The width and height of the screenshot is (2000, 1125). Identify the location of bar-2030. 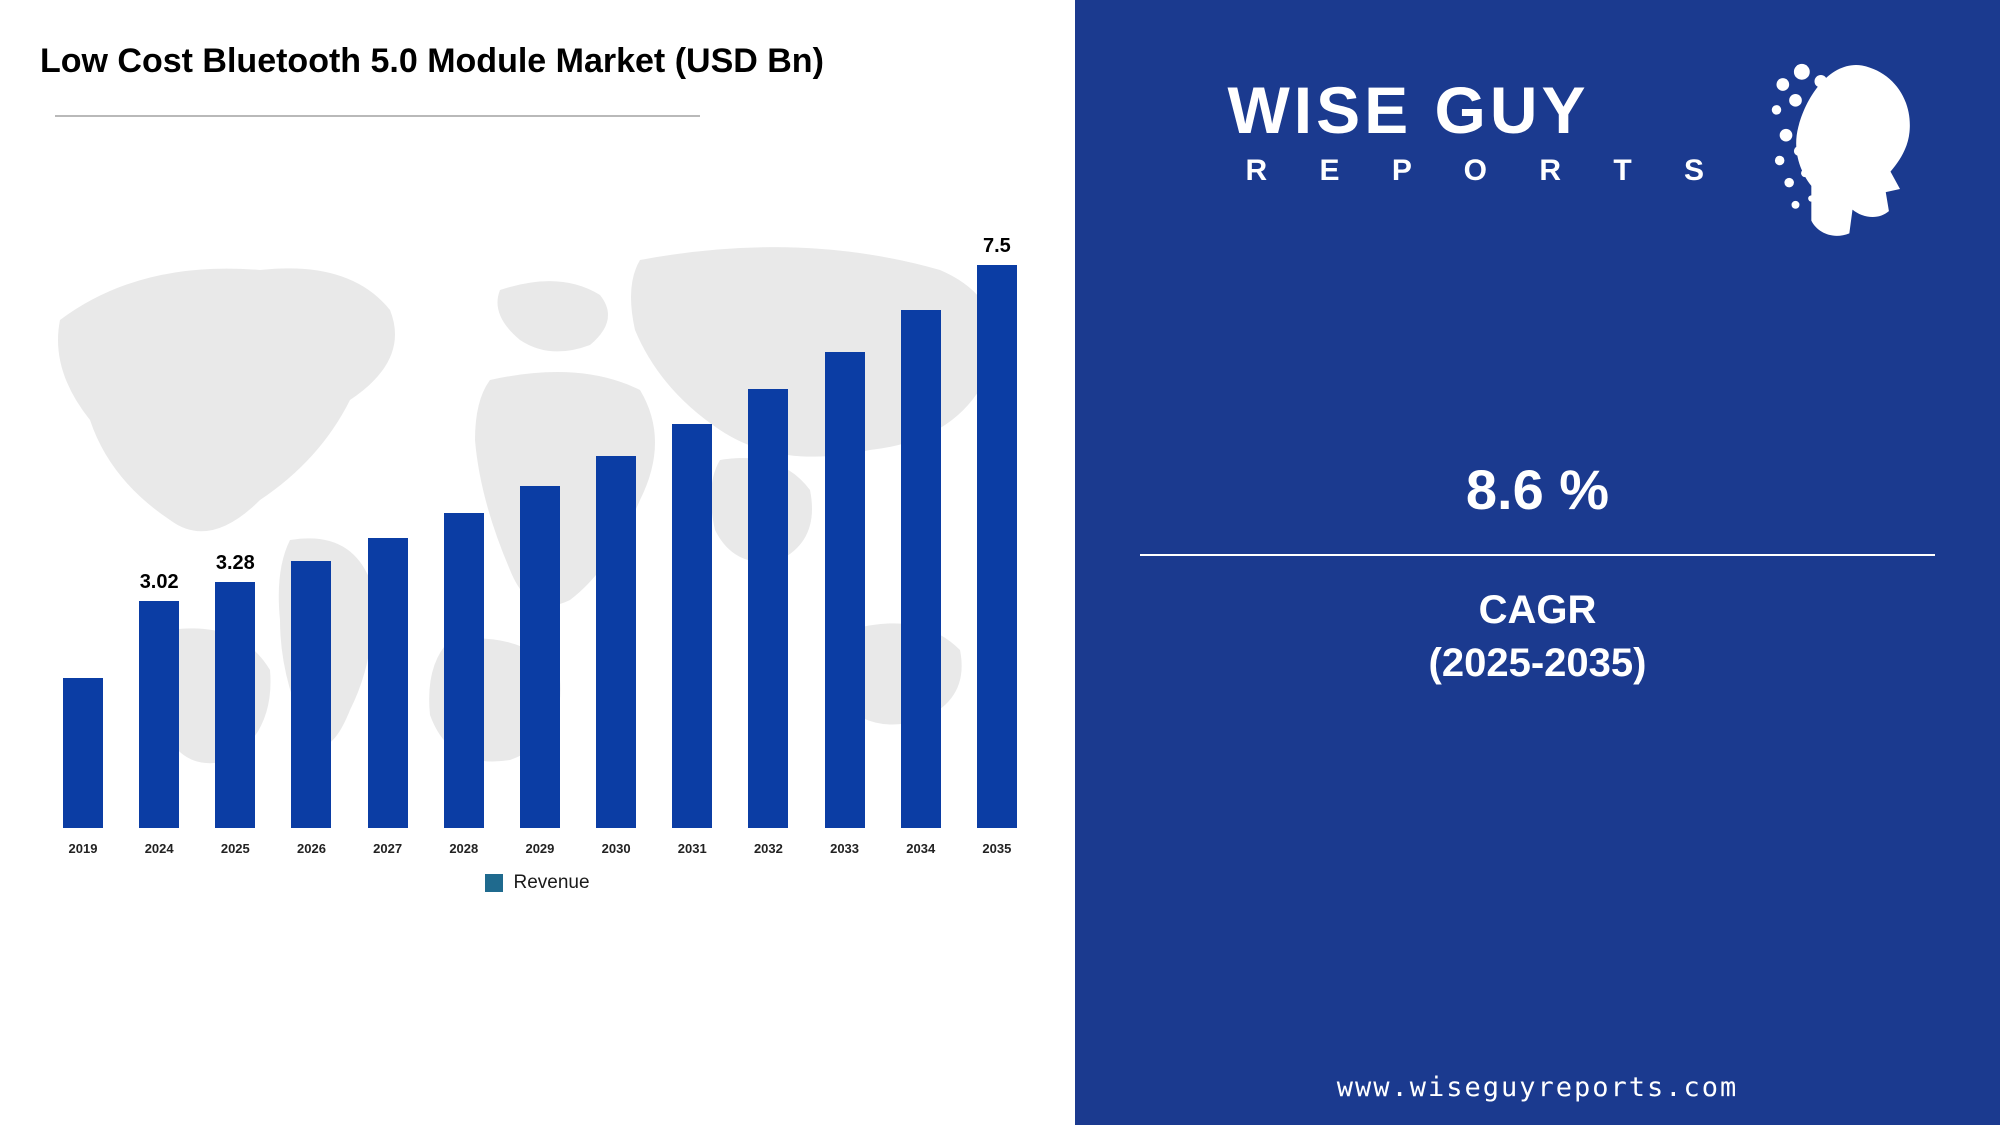
(616, 642).